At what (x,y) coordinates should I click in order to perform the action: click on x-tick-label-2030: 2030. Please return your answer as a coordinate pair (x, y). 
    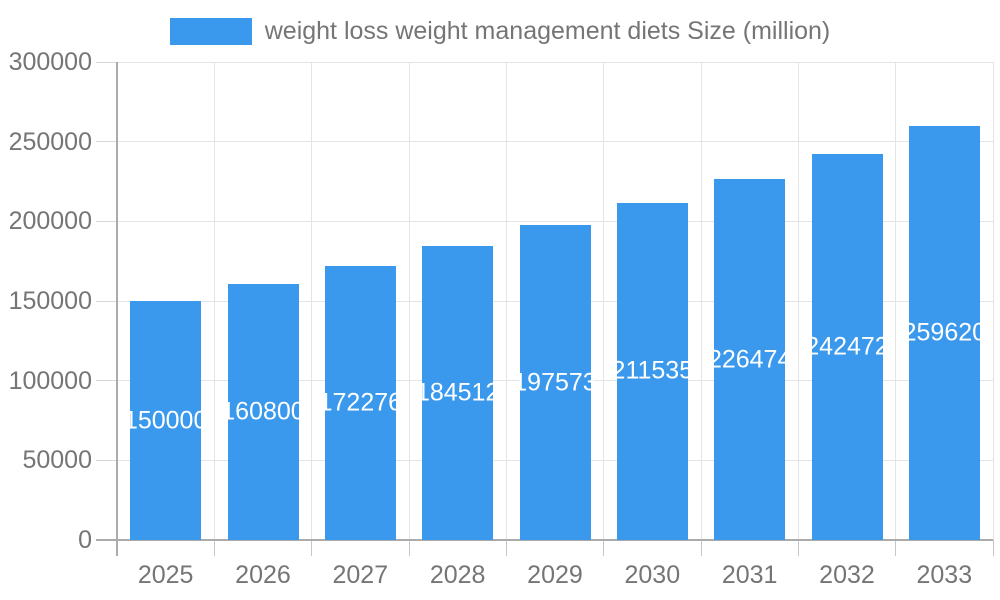
    Looking at the image, I should click on (652, 575).